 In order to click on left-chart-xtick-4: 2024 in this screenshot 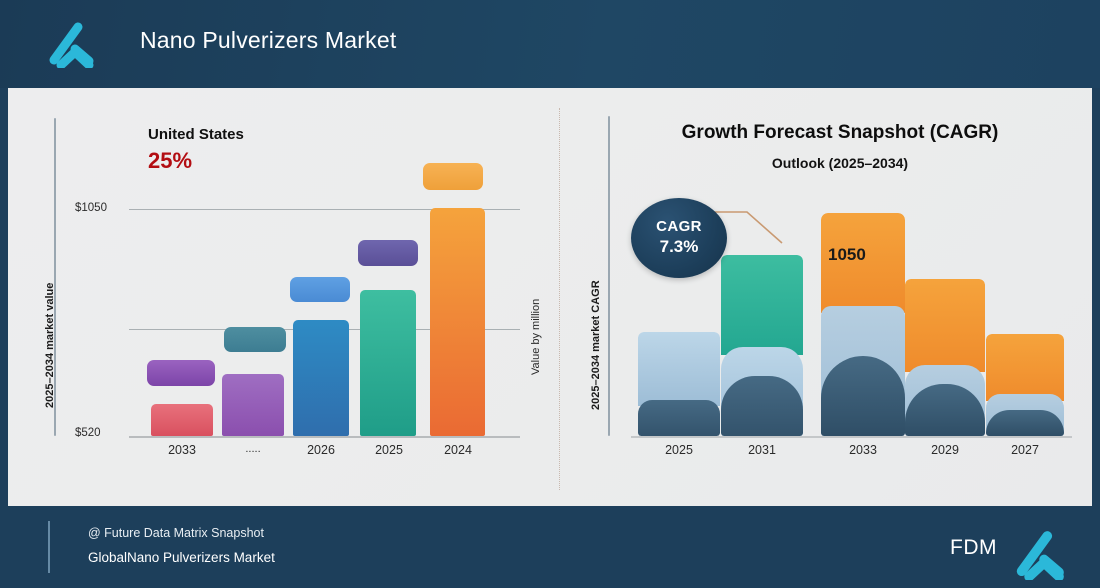, I will do `click(458, 450)`.